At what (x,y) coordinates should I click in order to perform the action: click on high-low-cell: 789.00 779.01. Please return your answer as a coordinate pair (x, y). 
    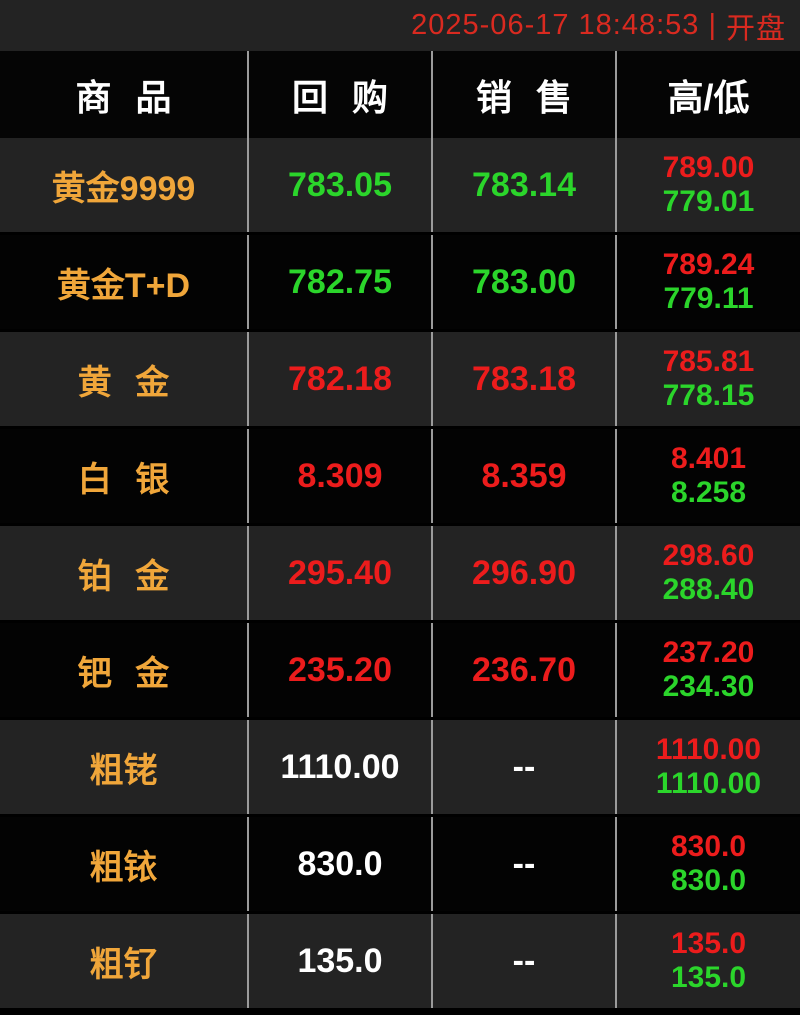
    Looking at the image, I should click on (707, 185).